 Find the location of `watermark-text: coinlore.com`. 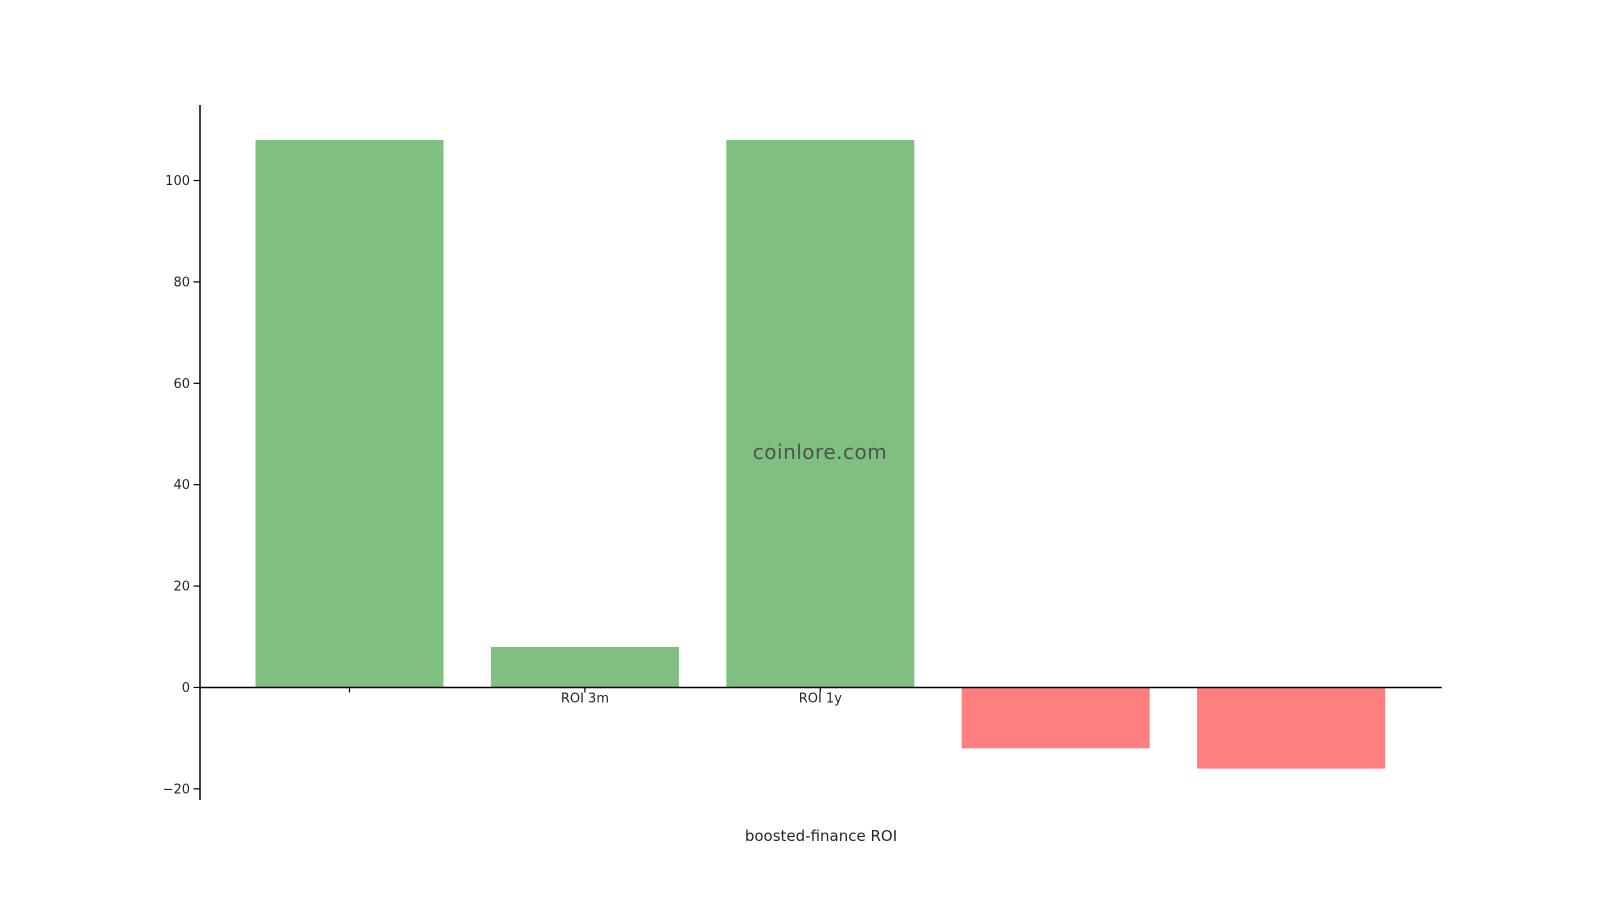

watermark-text: coinlore.com is located at coordinates (820, 452).